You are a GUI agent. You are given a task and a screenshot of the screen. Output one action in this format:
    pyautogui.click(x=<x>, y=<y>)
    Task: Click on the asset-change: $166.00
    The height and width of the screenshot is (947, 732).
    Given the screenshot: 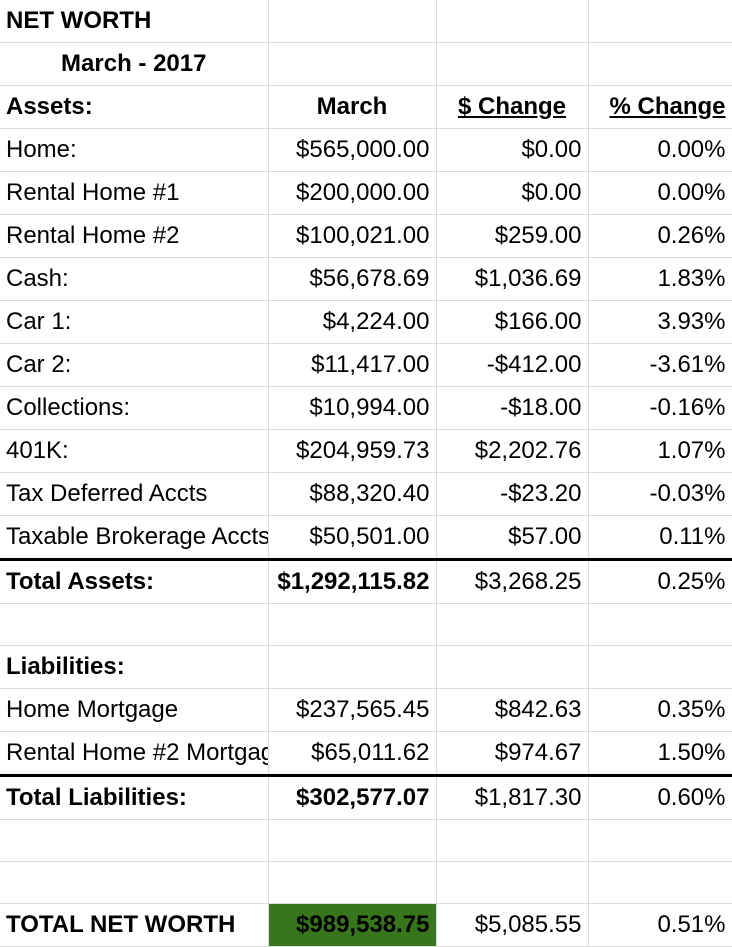 What is the action you would take?
    pyautogui.click(x=512, y=322)
    